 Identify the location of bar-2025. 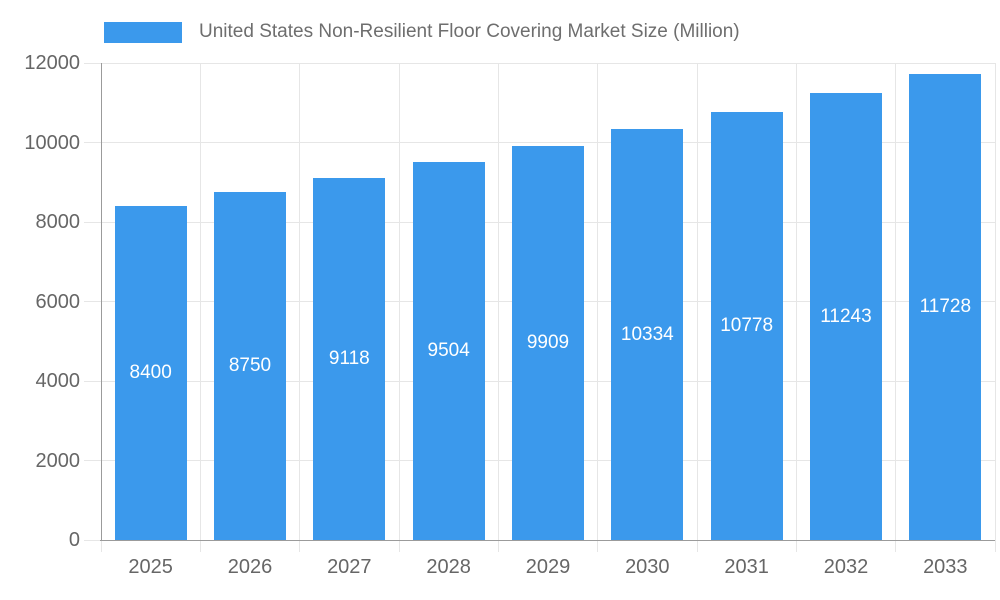
(150, 373).